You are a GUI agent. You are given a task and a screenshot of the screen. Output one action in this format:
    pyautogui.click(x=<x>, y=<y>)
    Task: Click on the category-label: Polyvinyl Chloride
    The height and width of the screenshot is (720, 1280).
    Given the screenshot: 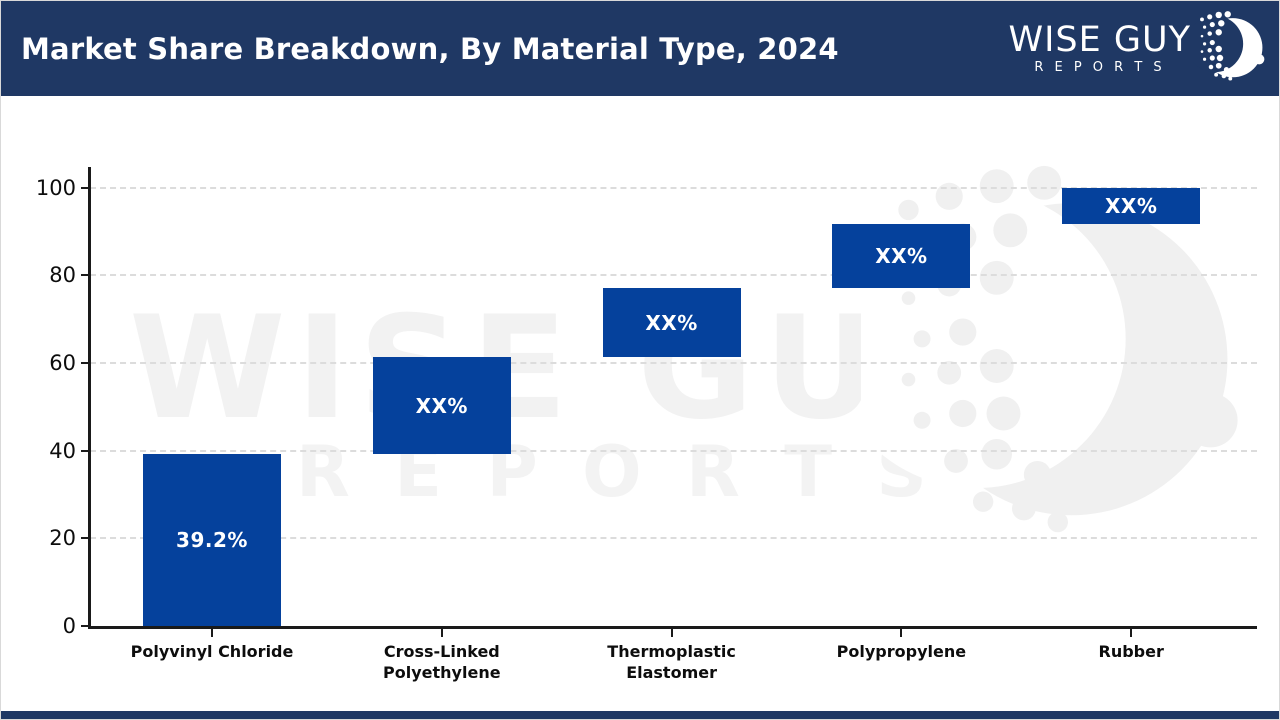 What is the action you would take?
    pyautogui.click(x=212, y=651)
    